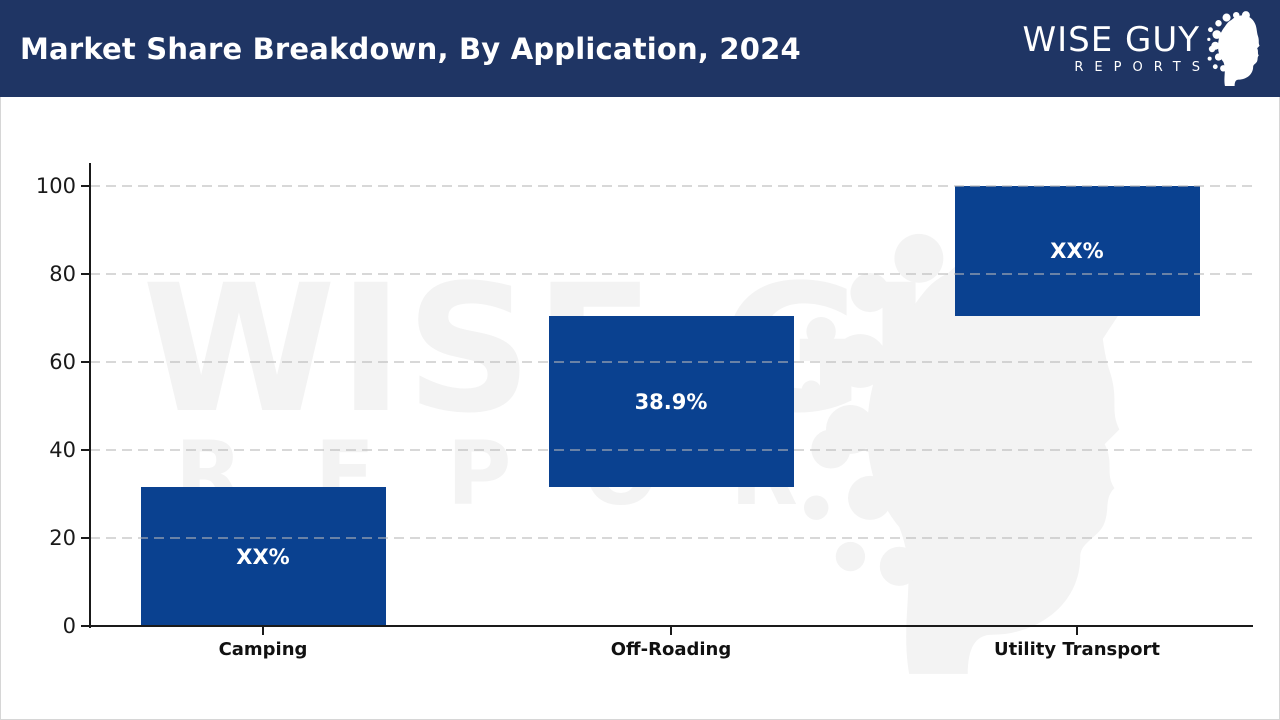  Describe the element at coordinates (671, 649) in the screenshot. I see `x-category-label-off-roading: Off-Roading` at that location.